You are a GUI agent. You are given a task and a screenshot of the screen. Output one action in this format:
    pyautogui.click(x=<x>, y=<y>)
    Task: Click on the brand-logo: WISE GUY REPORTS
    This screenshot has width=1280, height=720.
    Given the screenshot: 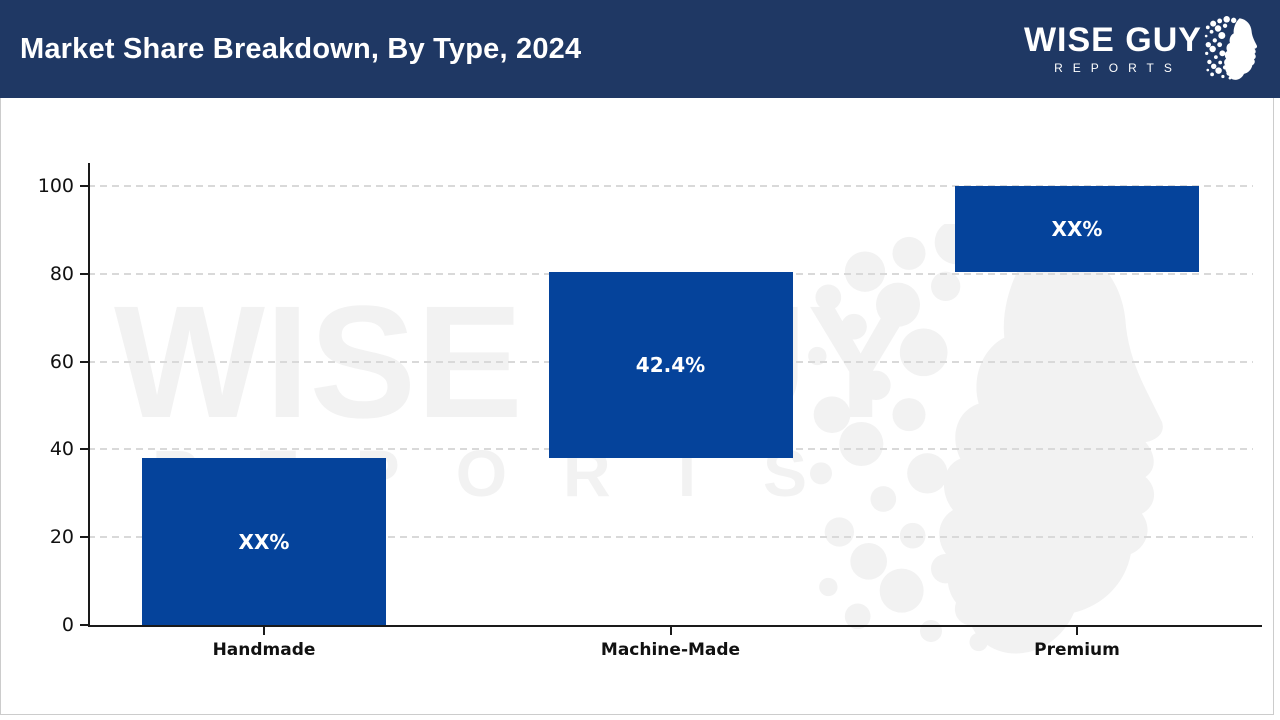 What is the action you would take?
    pyautogui.click(x=1141, y=49)
    